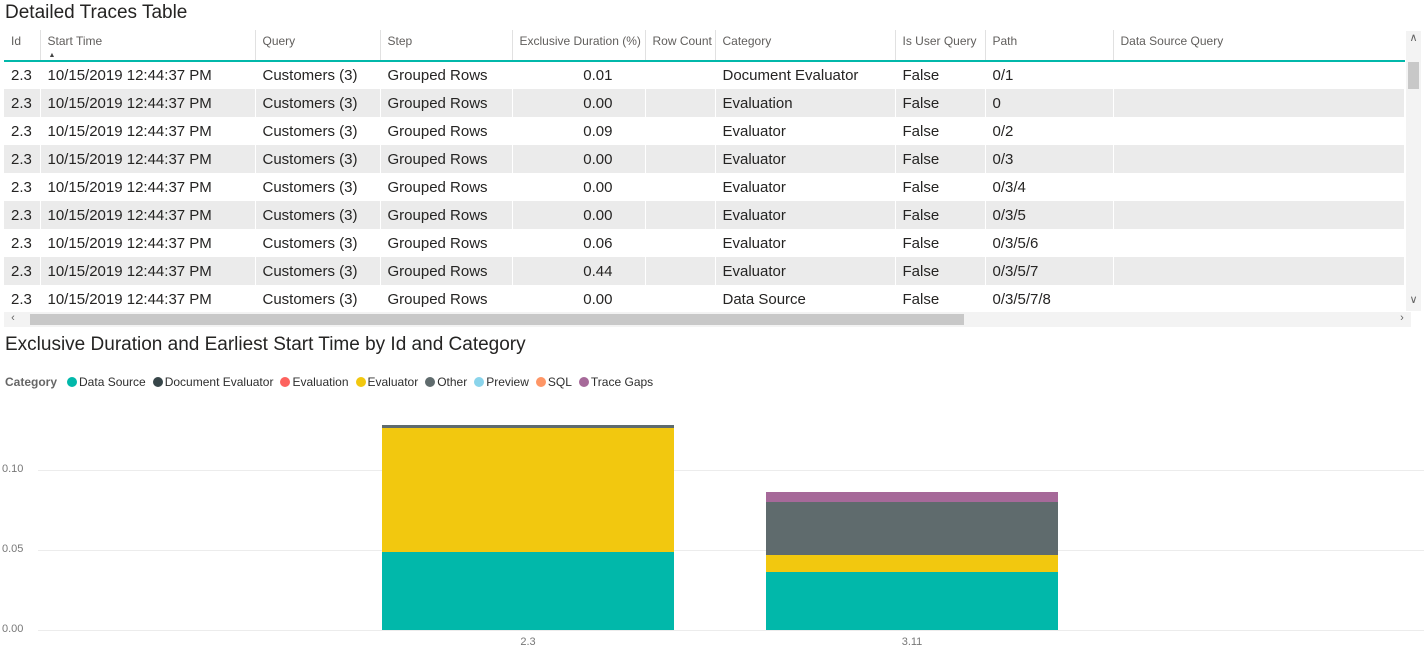 Image resolution: width=1424 pixels, height=672 pixels. Describe the element at coordinates (1413, 75) in the screenshot. I see `vertical-scrollbar-thumb` at that location.